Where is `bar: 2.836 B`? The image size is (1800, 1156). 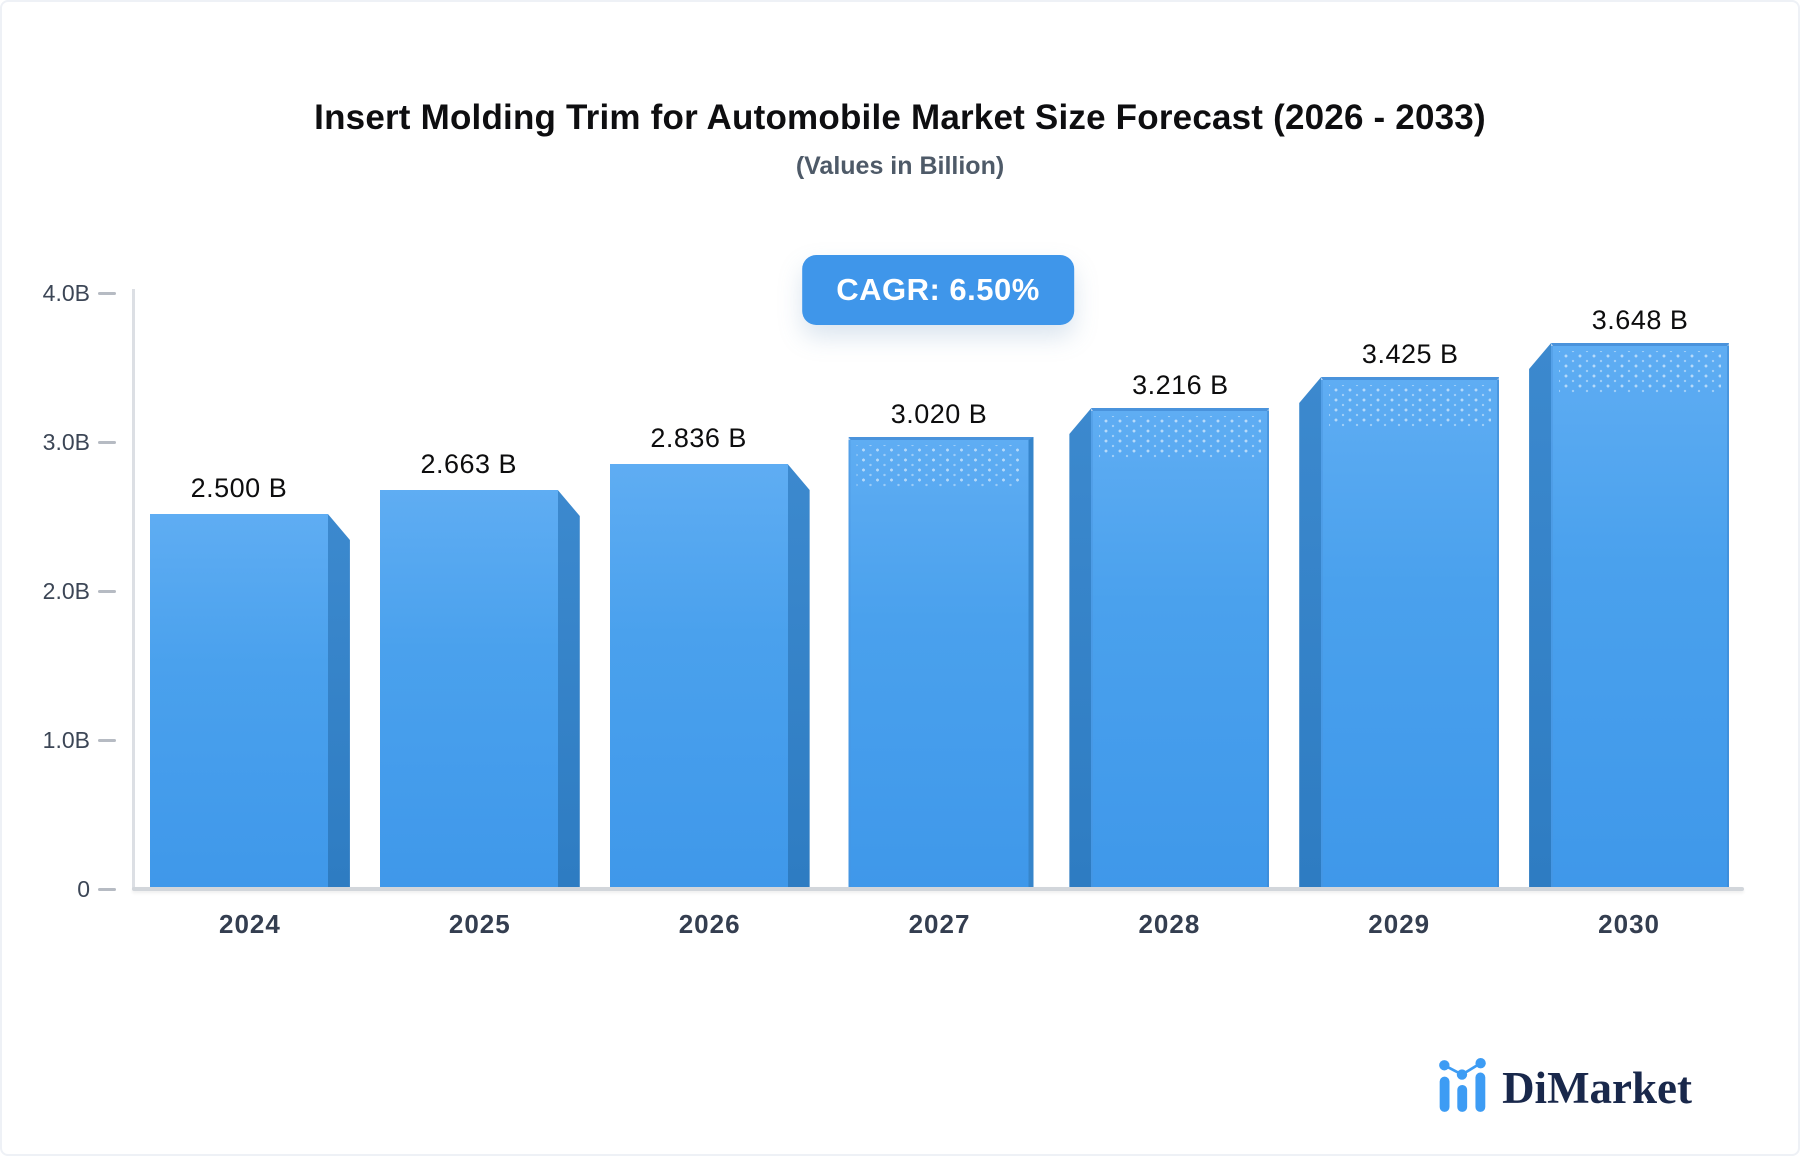 bar: 2.836 B is located at coordinates (709, 655).